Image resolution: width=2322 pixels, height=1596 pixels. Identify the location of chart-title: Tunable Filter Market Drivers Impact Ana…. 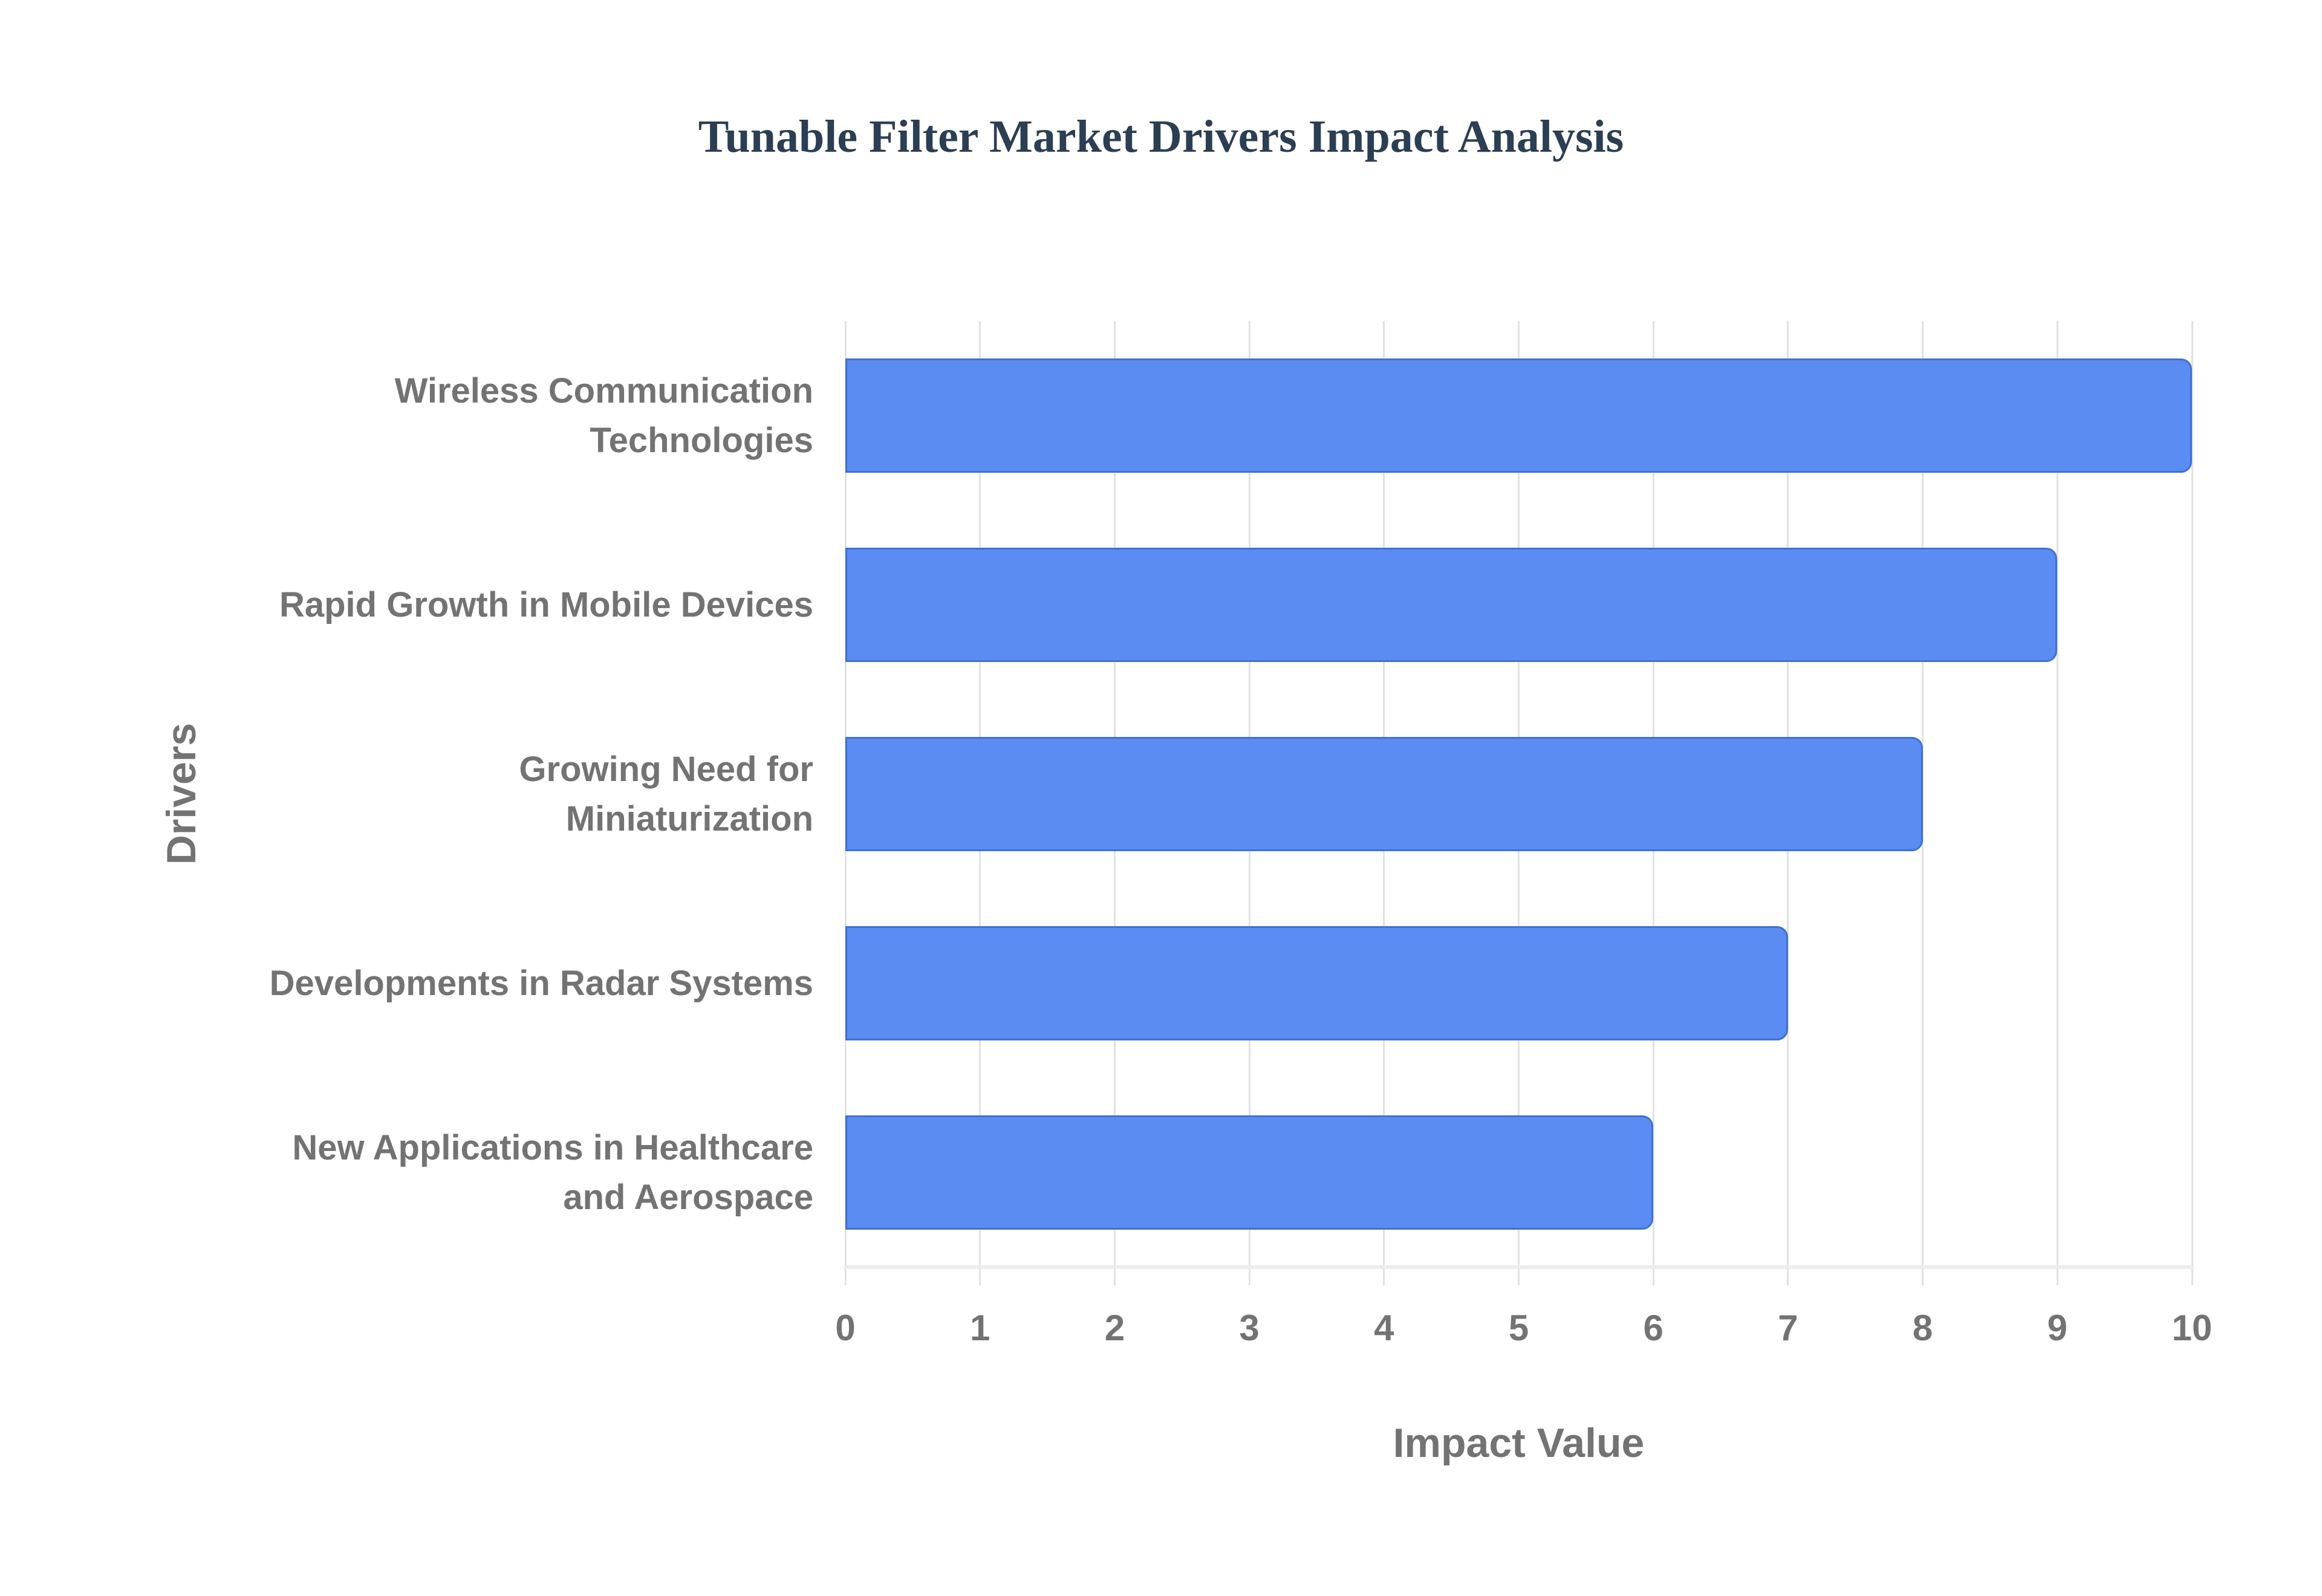
(1161, 136).